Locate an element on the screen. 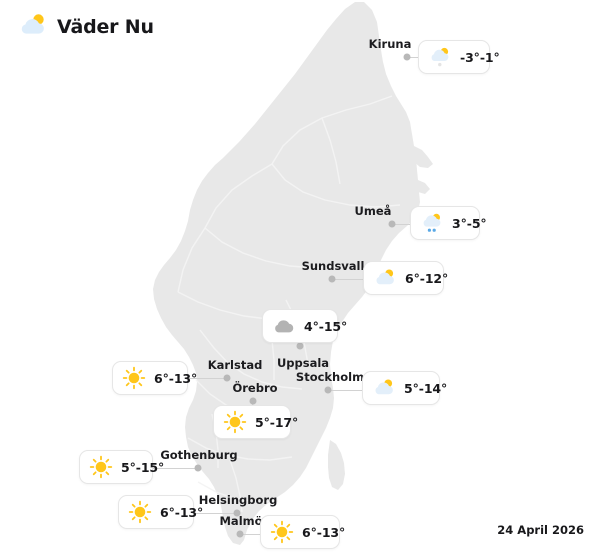 The width and height of the screenshot is (600, 555). city-dot-sundsvall is located at coordinates (332, 279).